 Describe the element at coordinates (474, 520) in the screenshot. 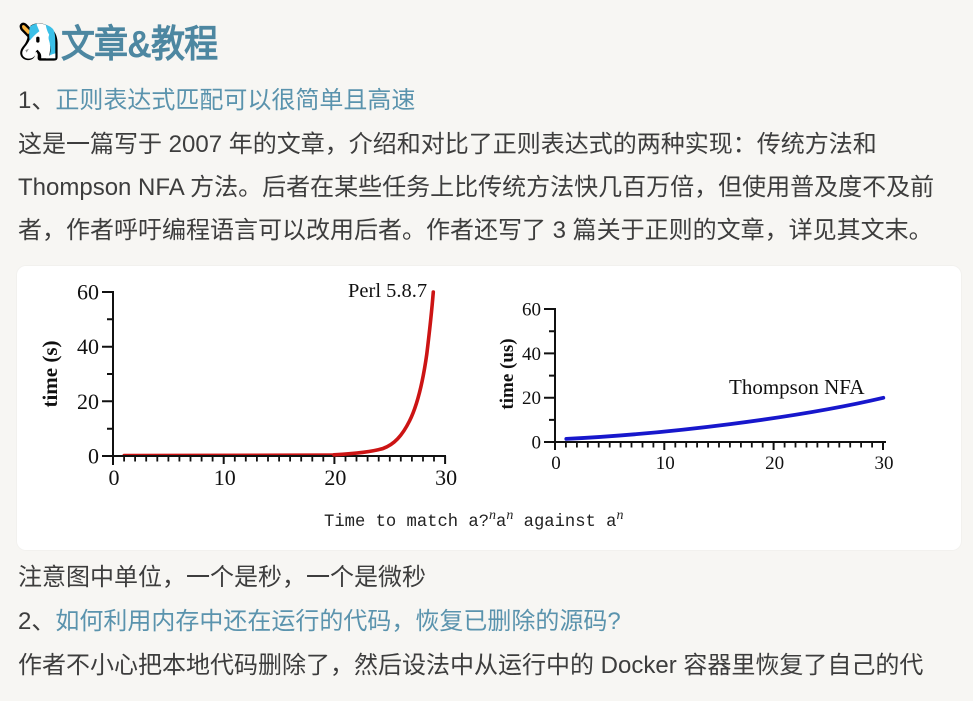

I see `svg-text: Time to match a?nan against an` at that location.